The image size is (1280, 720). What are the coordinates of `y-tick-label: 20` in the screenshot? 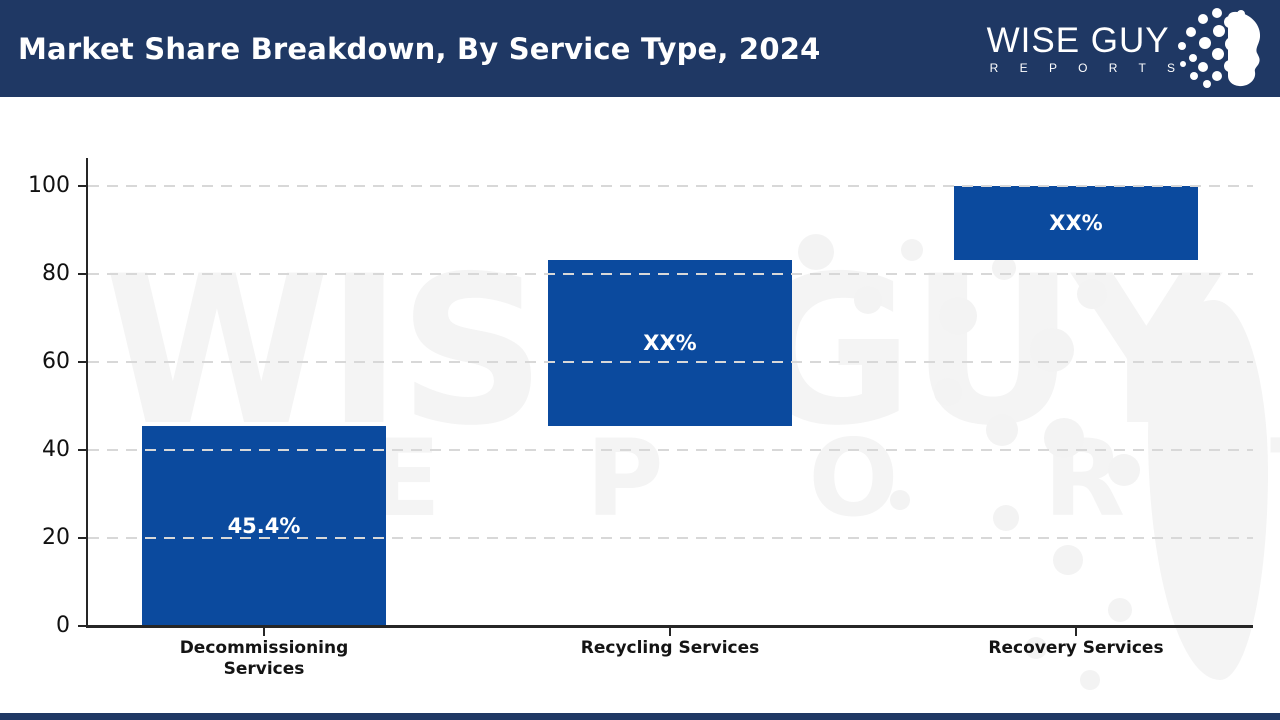 It's located at (56, 537).